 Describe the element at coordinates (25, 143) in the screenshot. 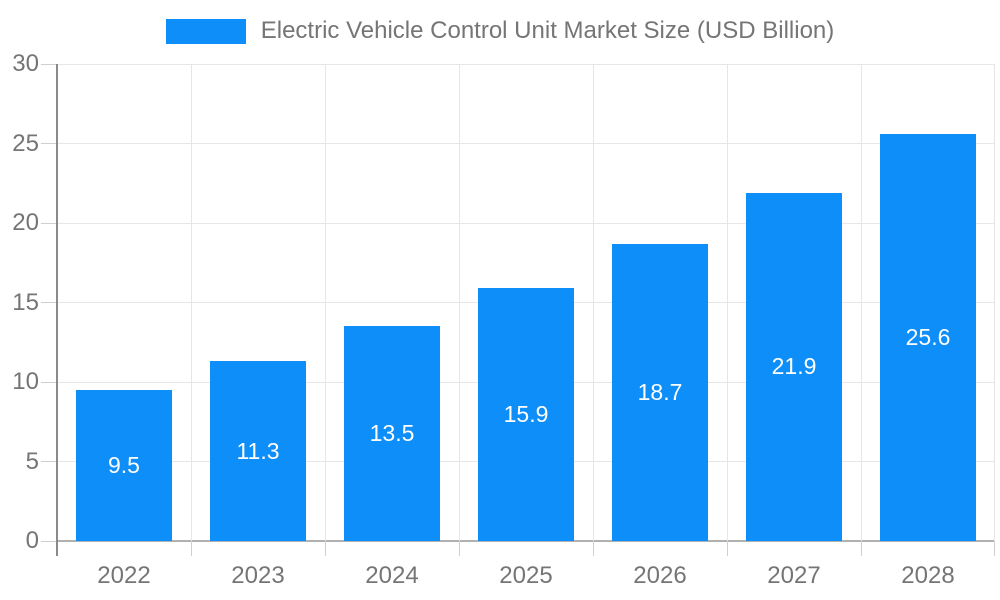

I see `y-tick-label: 25` at that location.